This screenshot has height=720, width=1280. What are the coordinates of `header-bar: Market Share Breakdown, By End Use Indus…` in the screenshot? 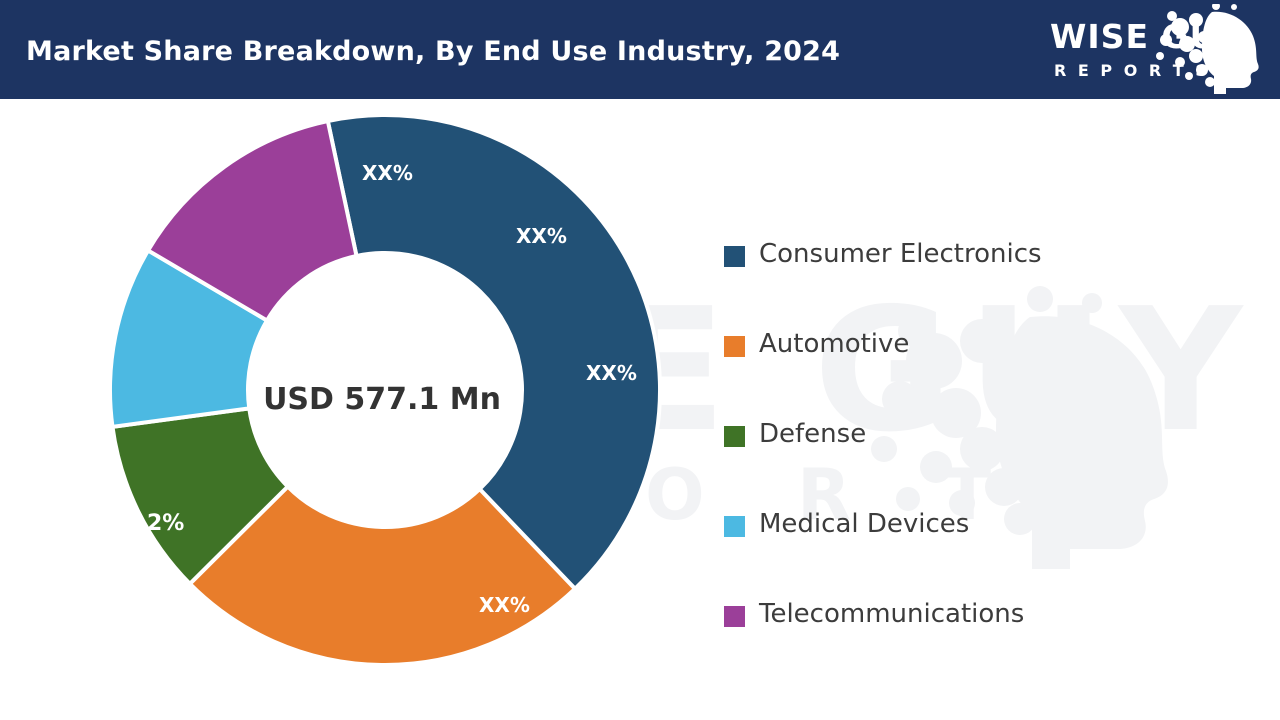 It's located at (640, 49).